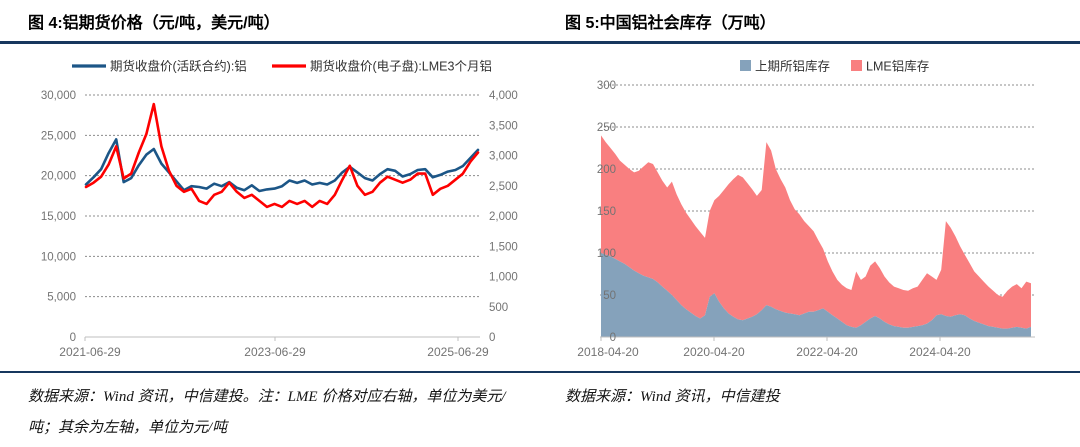 The image size is (1080, 447). Describe the element at coordinates (154, 23) in the screenshot. I see `left-chart-title: 图 4:铝期货价格（元/吨，美元/吨）` at that location.